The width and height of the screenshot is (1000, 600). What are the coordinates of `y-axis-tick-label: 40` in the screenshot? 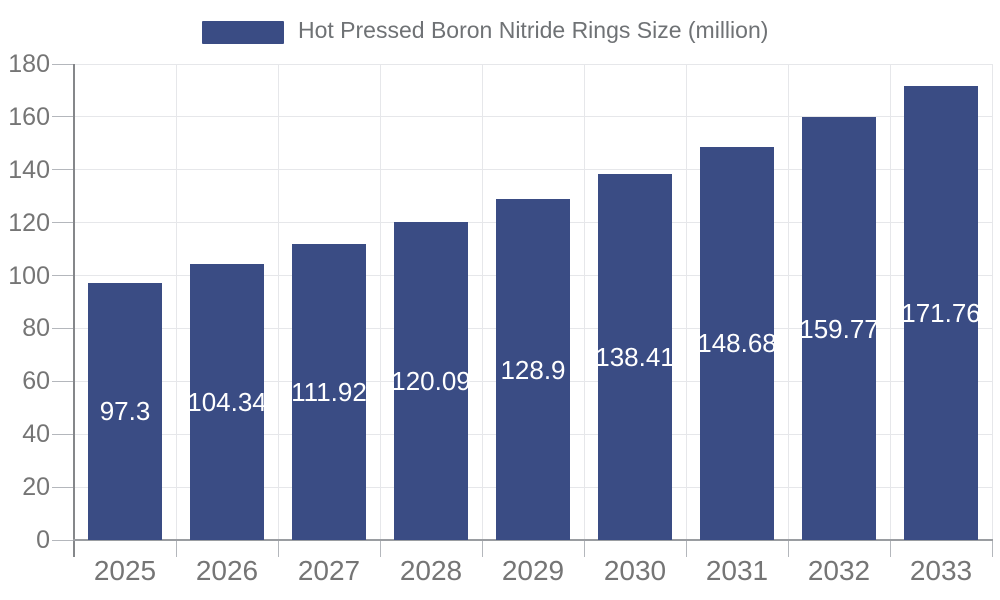 It's located at (36, 434).